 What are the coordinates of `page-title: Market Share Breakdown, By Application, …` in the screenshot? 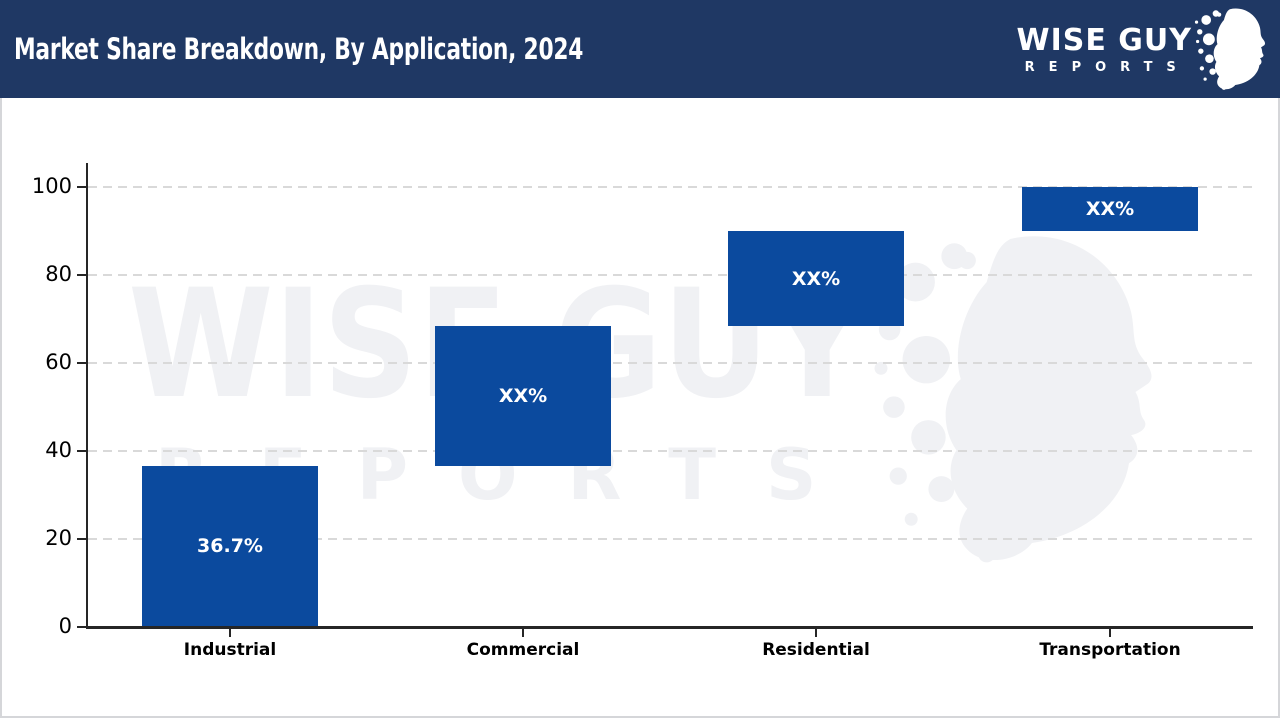 It's located at (299, 49).